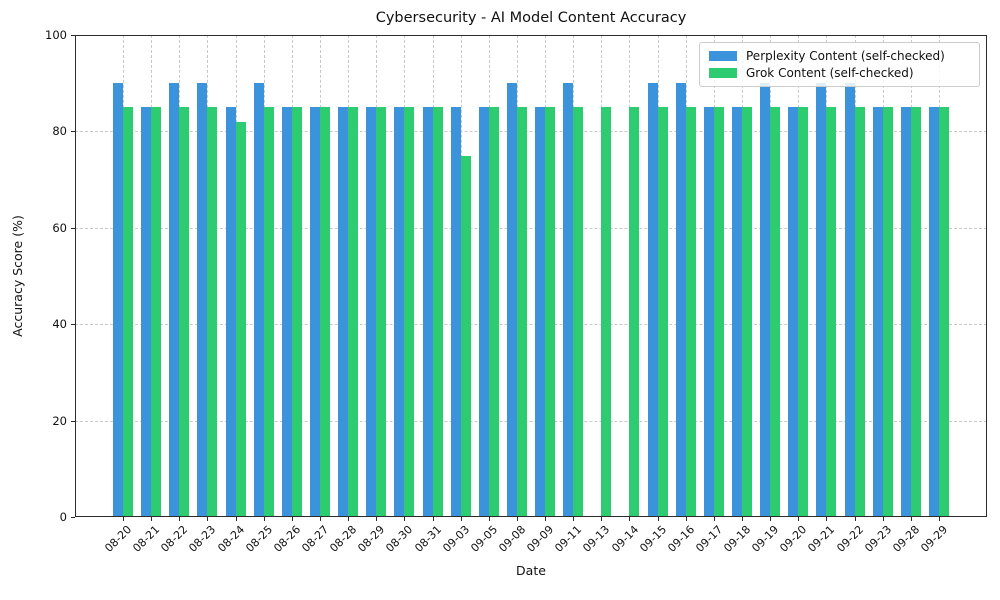 Image resolution: width=1000 pixels, height=600 pixels. What do you see at coordinates (146, 539) in the screenshot?
I see `x-tick-label: 08-21` at bounding box center [146, 539].